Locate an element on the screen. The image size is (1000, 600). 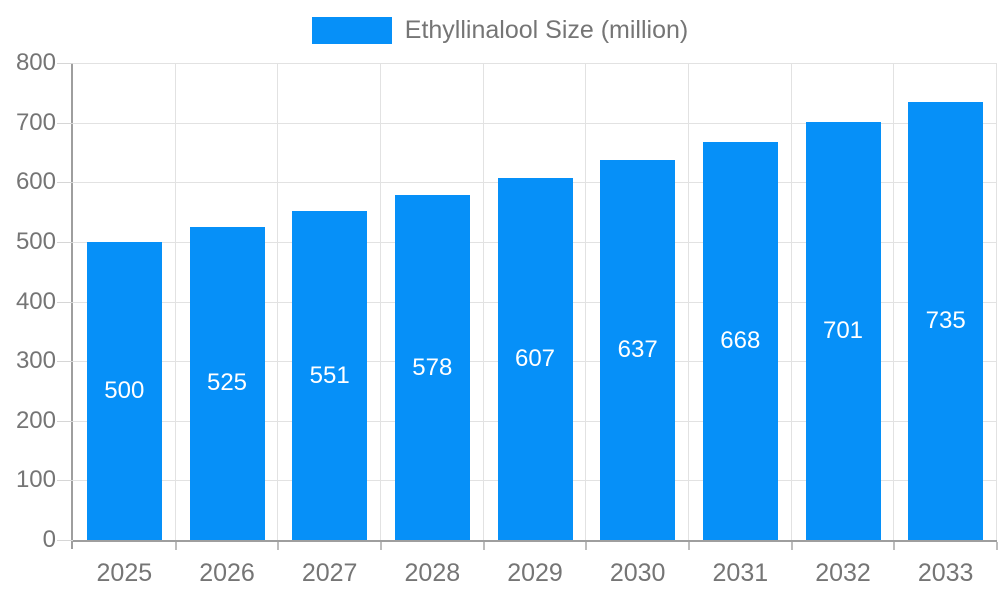
bar-value-label: 701 is located at coordinates (843, 331).